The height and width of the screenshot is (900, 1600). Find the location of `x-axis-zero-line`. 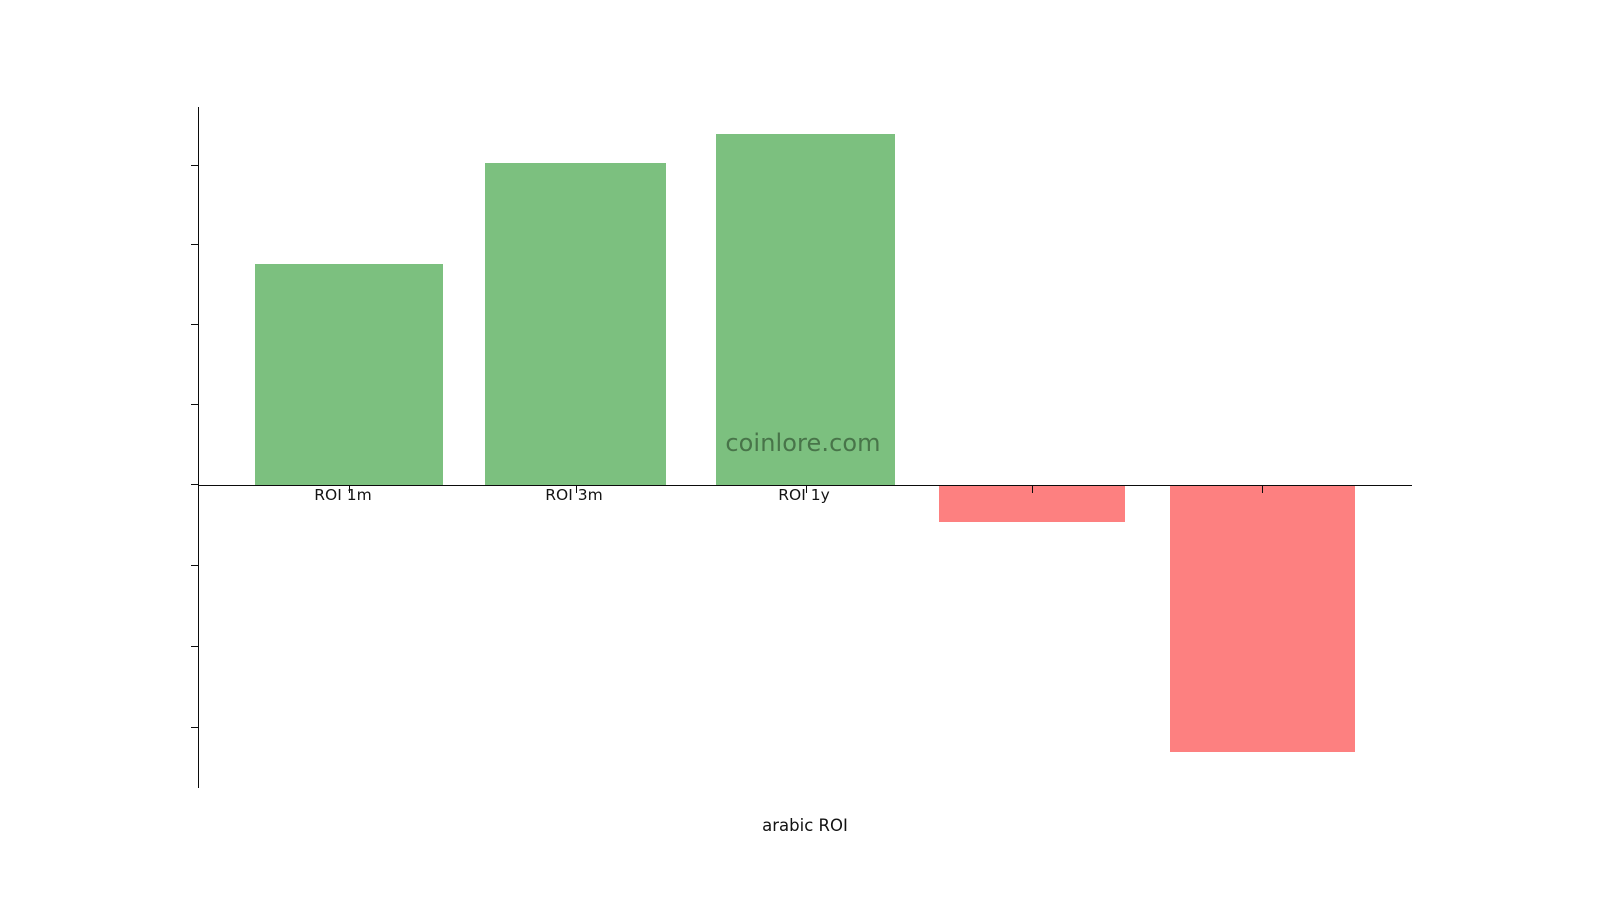

x-axis-zero-line is located at coordinates (805, 485).